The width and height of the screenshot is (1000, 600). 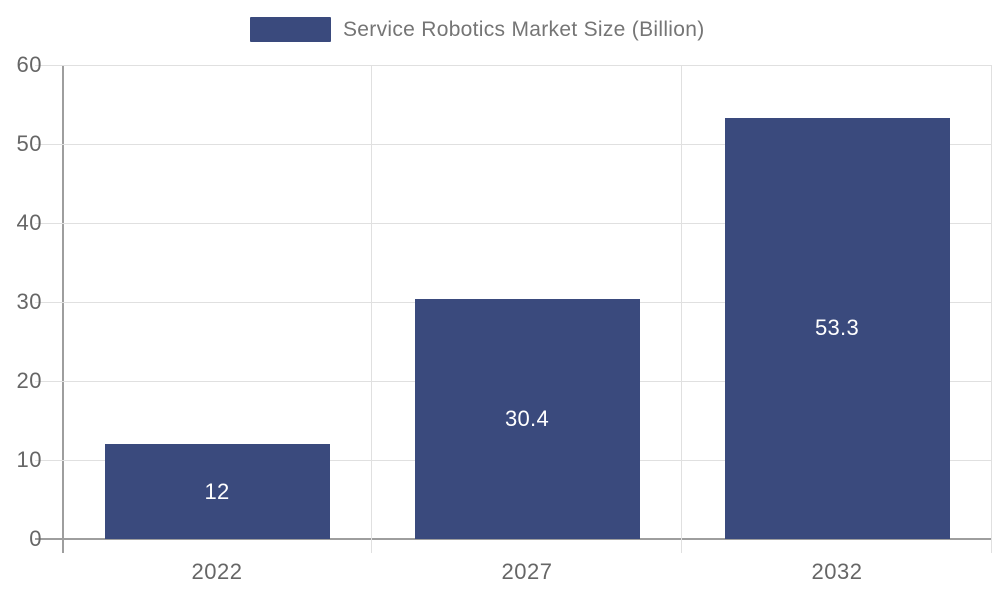 I want to click on y-tick-label-50: 50, so click(x=29, y=143).